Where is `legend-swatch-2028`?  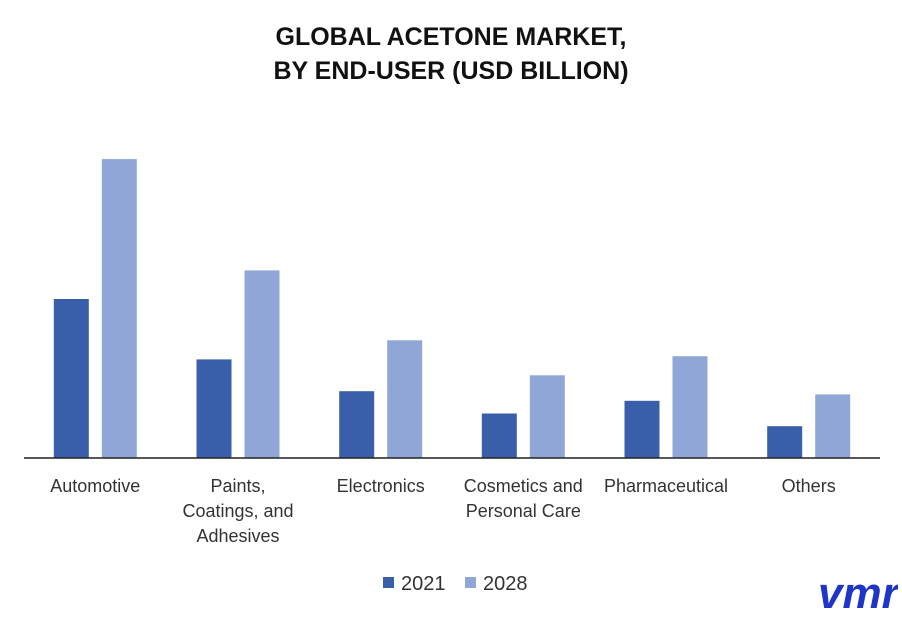 legend-swatch-2028 is located at coordinates (470, 582).